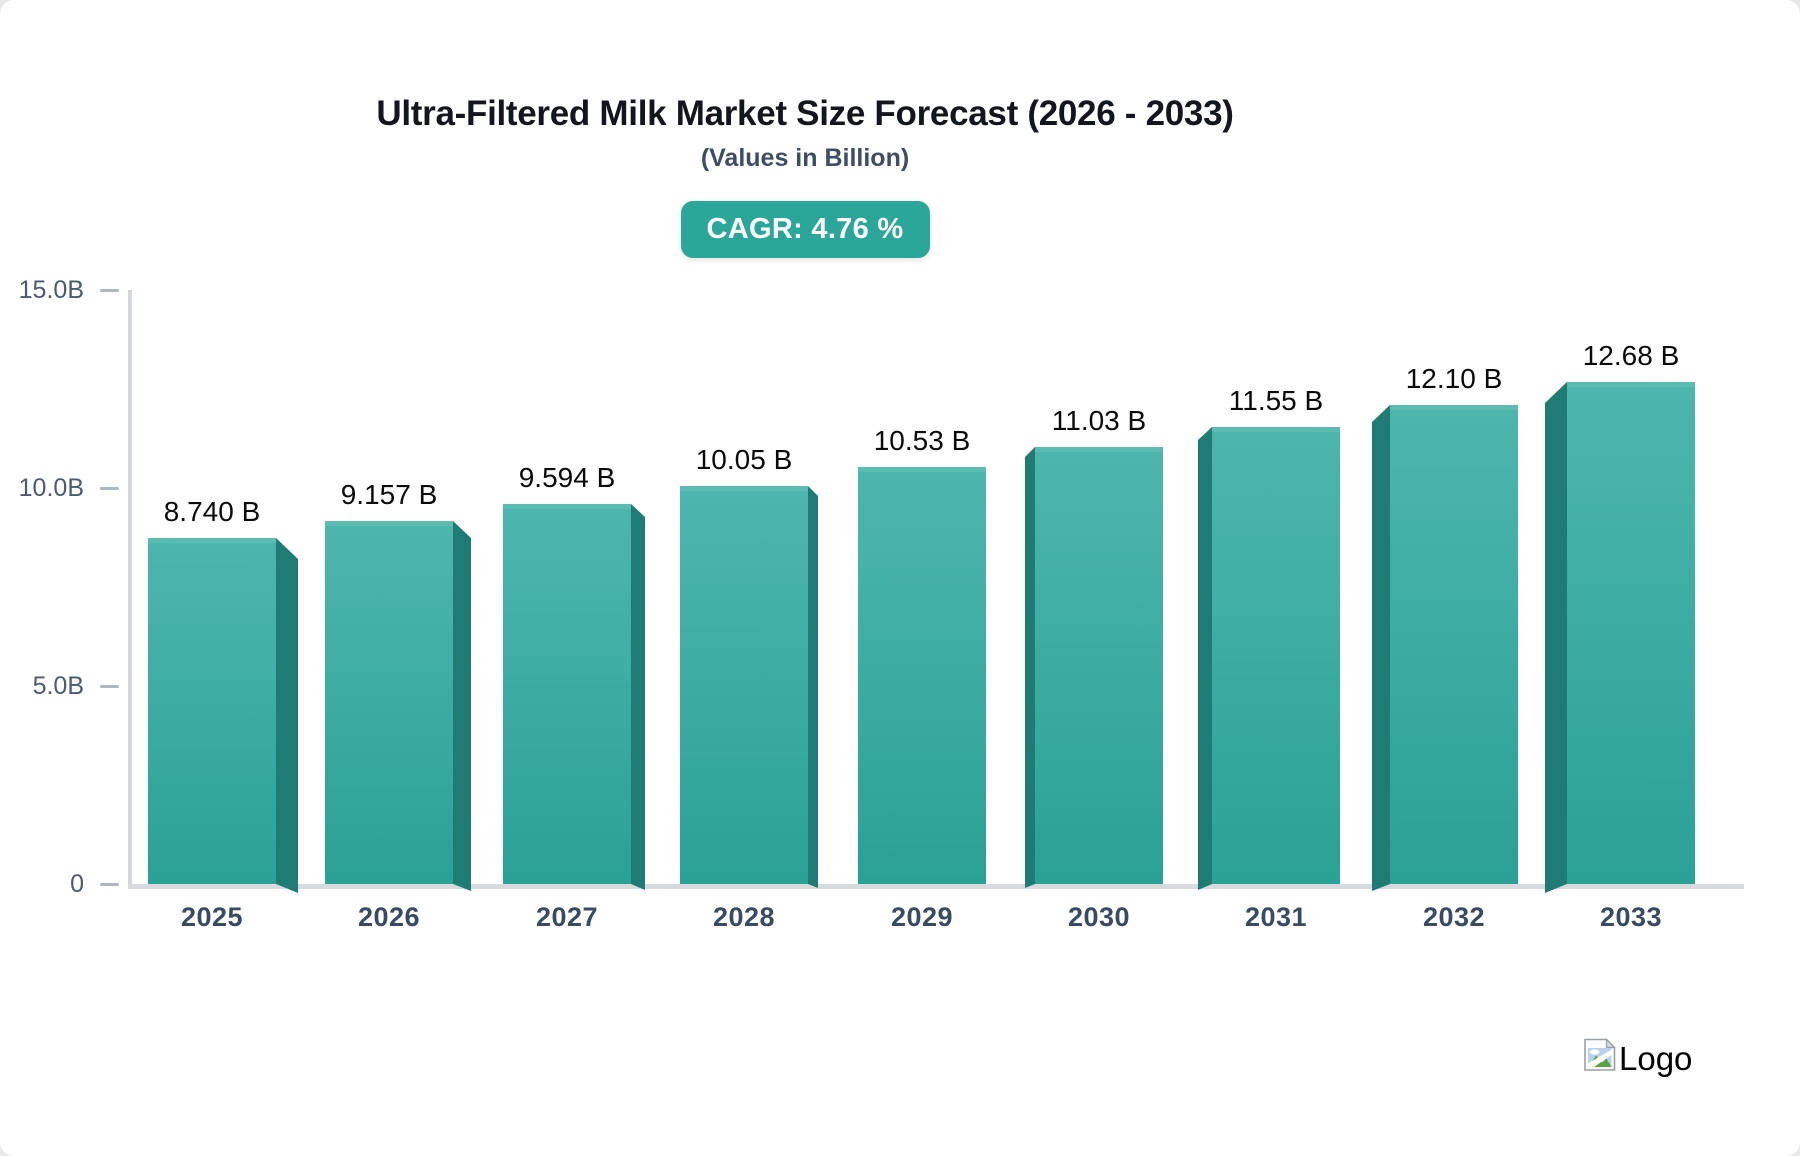 The width and height of the screenshot is (1800, 1156). What do you see at coordinates (58, 686) in the screenshot?
I see `y-axis-tick-label: 5.0B` at bounding box center [58, 686].